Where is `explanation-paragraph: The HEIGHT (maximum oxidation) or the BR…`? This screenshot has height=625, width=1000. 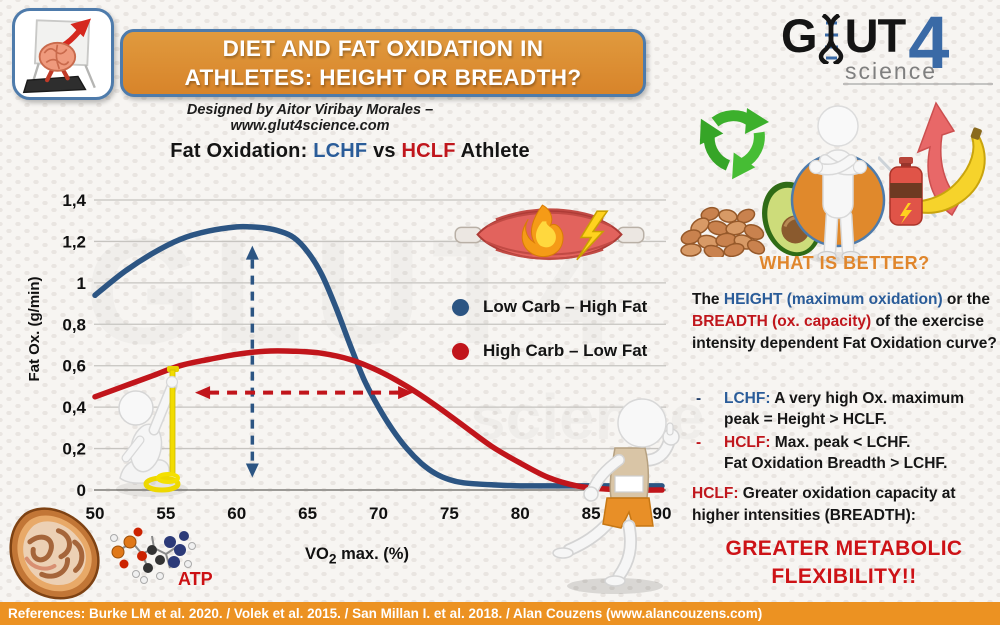 explanation-paragraph: The HEIGHT (maximum oxidation) or the BR… is located at coordinates (844, 321).